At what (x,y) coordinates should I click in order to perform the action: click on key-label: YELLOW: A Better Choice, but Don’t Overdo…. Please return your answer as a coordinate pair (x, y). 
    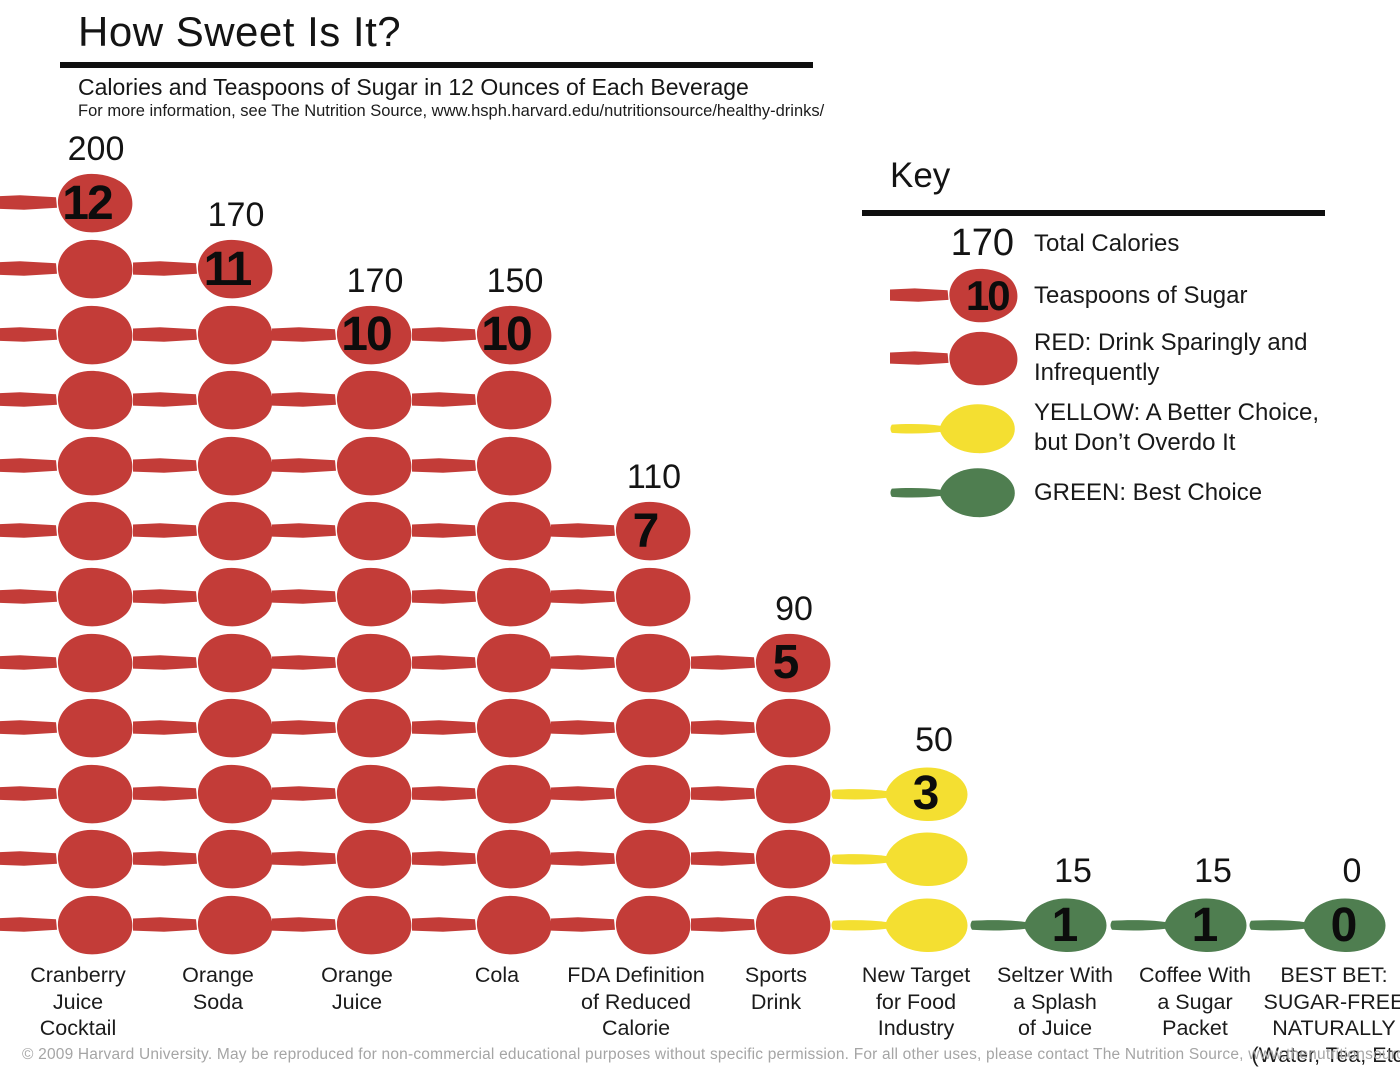
    Looking at the image, I should click on (1177, 427).